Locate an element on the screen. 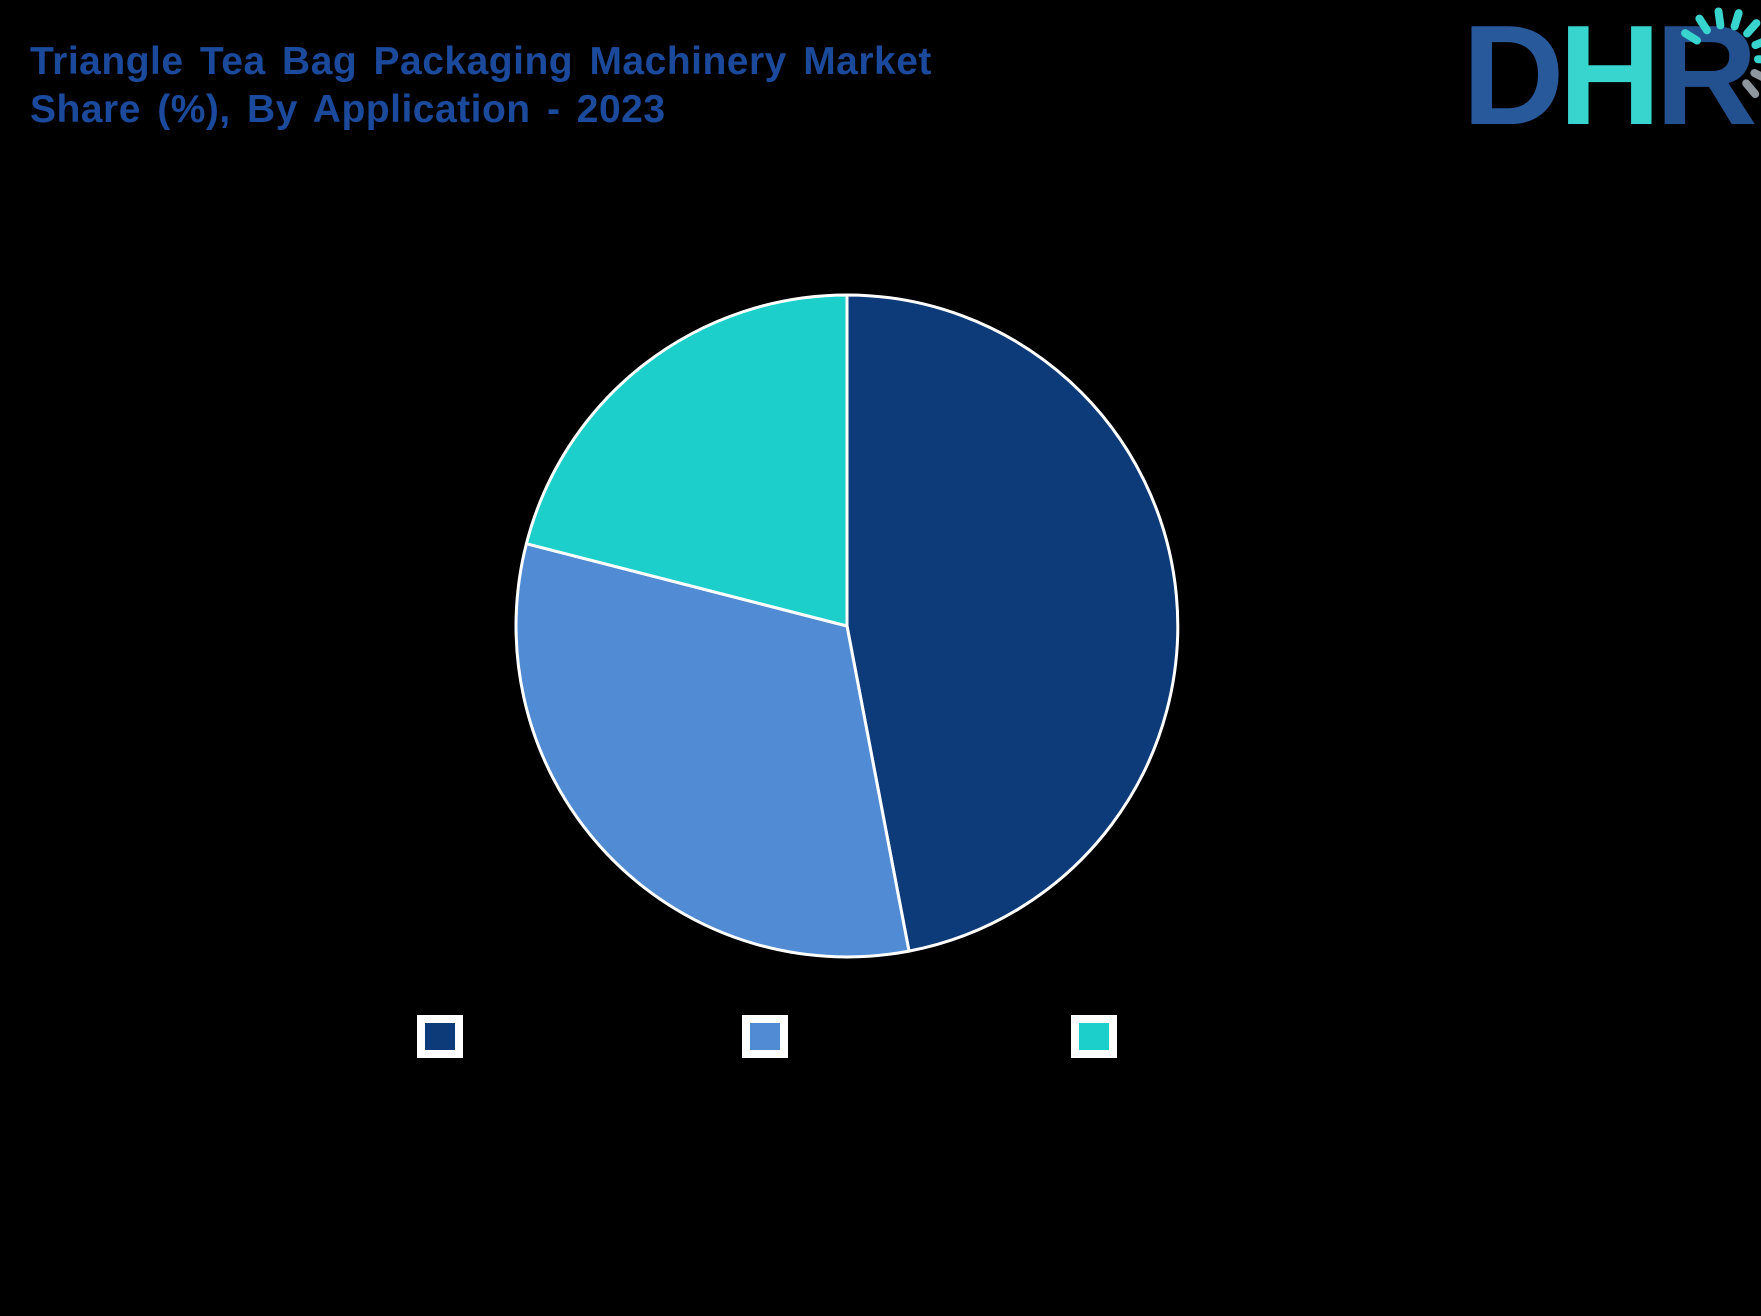 Image resolution: width=1761 pixels, height=1316 pixels. logo-letter-h: H is located at coordinates (1610, 77).